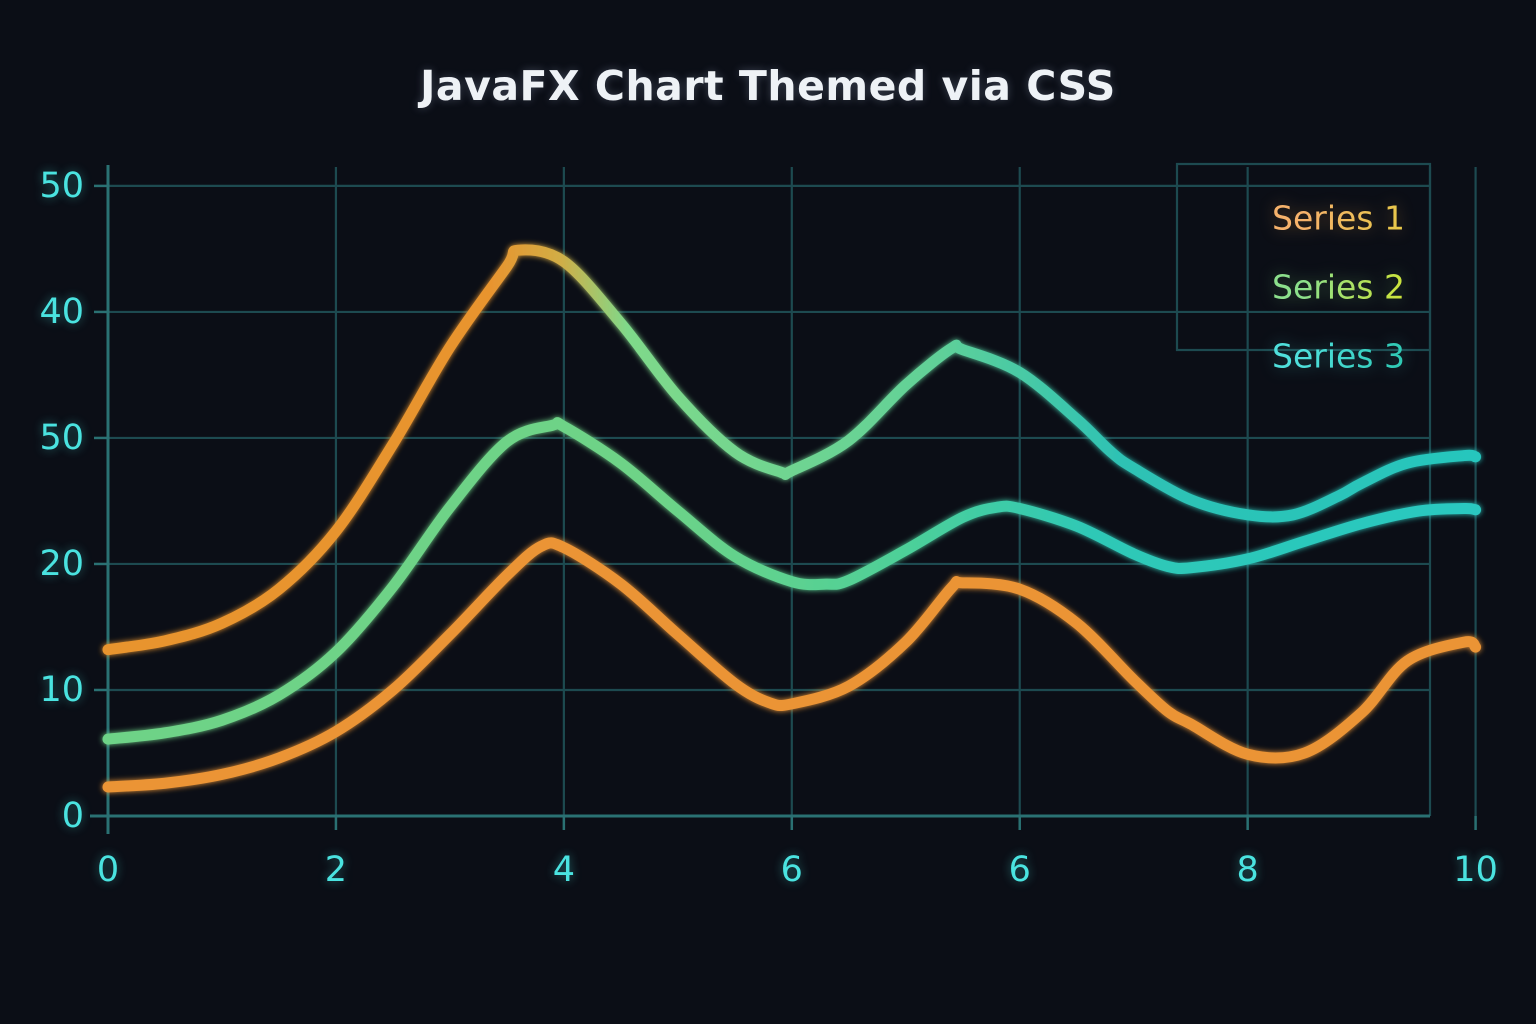 The height and width of the screenshot is (1024, 1536). I want to click on y-axis-tick-label: 10, so click(61, 689).